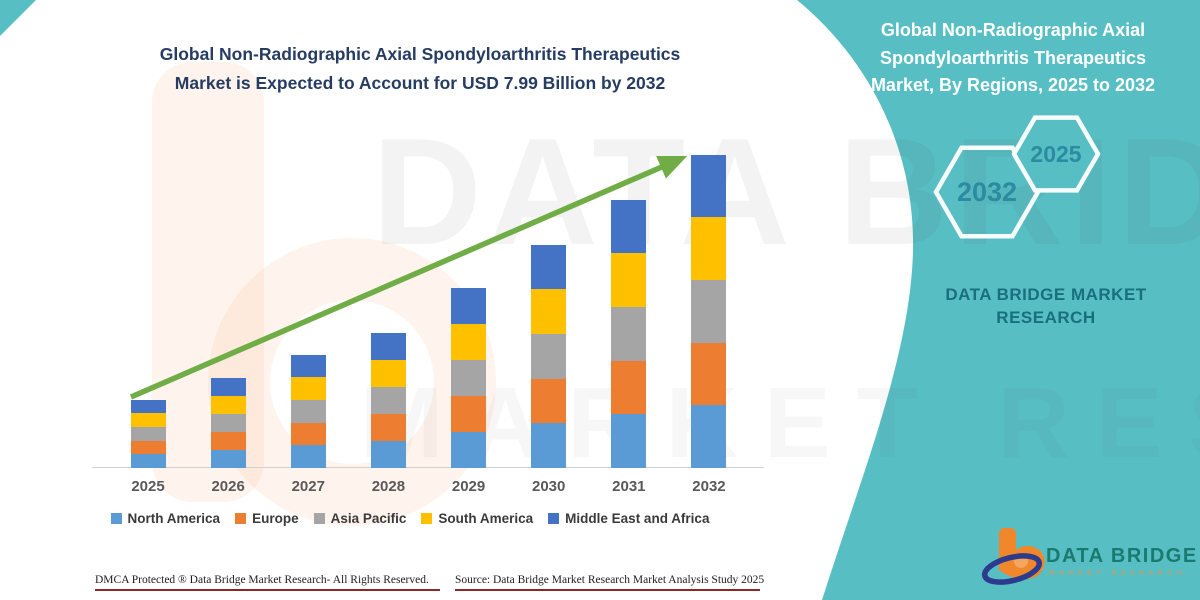  Describe the element at coordinates (1046, 294) in the screenshot. I see `panel-brand-line1: DATA BRIDGE MARKET` at that location.